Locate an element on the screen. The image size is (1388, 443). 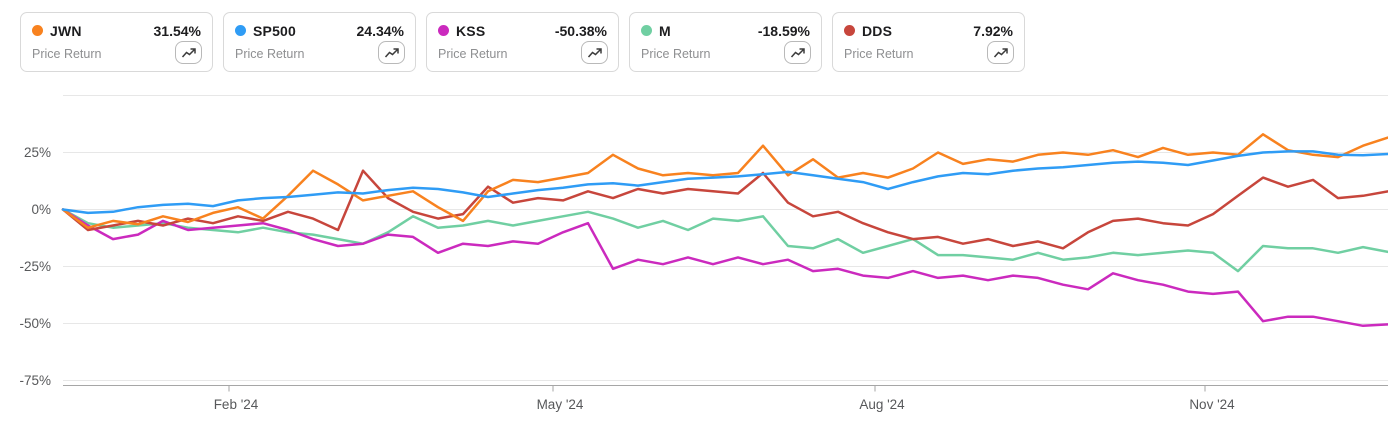
y-axis-label: -75% is located at coordinates (35, 380).